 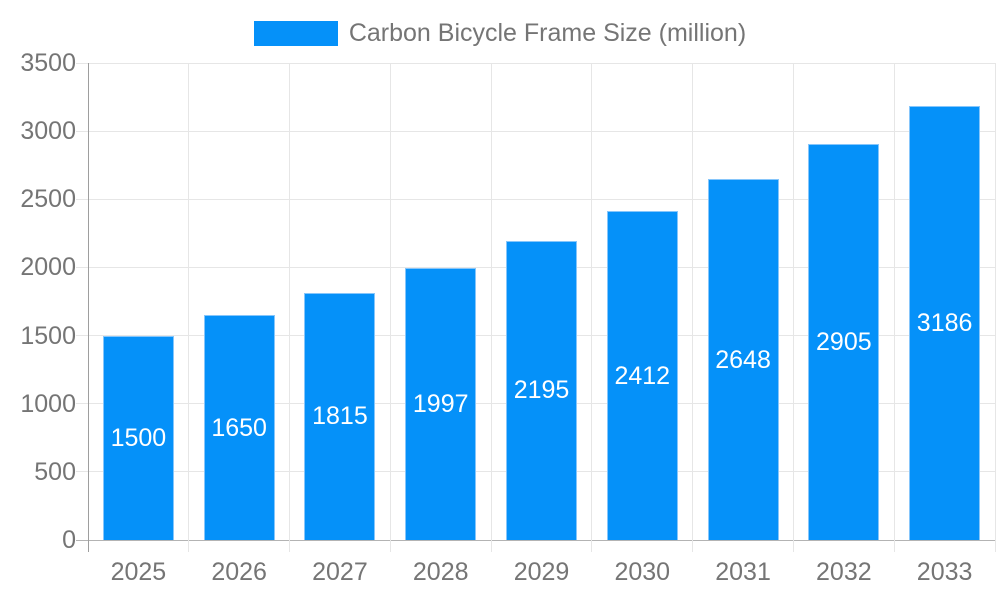 I want to click on bar-value-label: 3186, so click(x=944, y=322).